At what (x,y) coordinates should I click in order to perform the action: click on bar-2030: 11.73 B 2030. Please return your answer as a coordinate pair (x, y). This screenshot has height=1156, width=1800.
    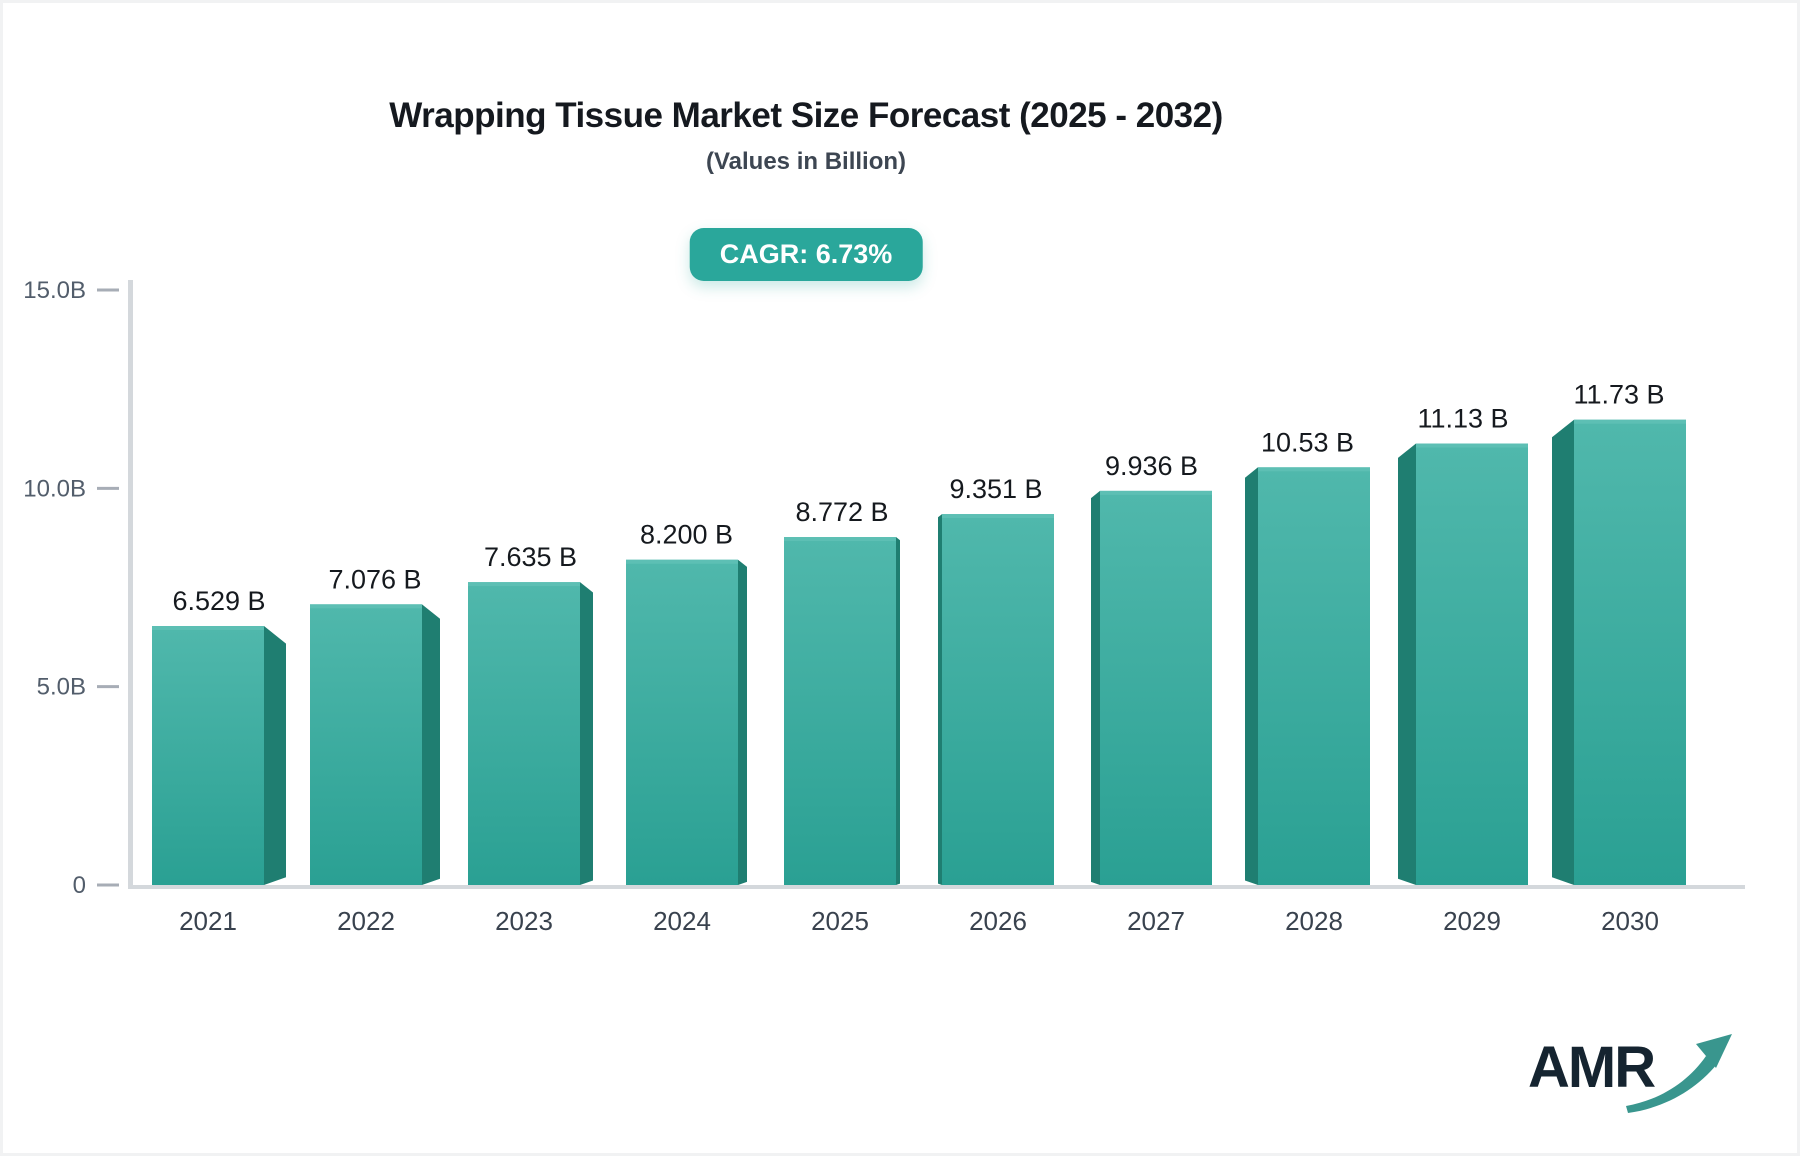
    Looking at the image, I should click on (1619, 658).